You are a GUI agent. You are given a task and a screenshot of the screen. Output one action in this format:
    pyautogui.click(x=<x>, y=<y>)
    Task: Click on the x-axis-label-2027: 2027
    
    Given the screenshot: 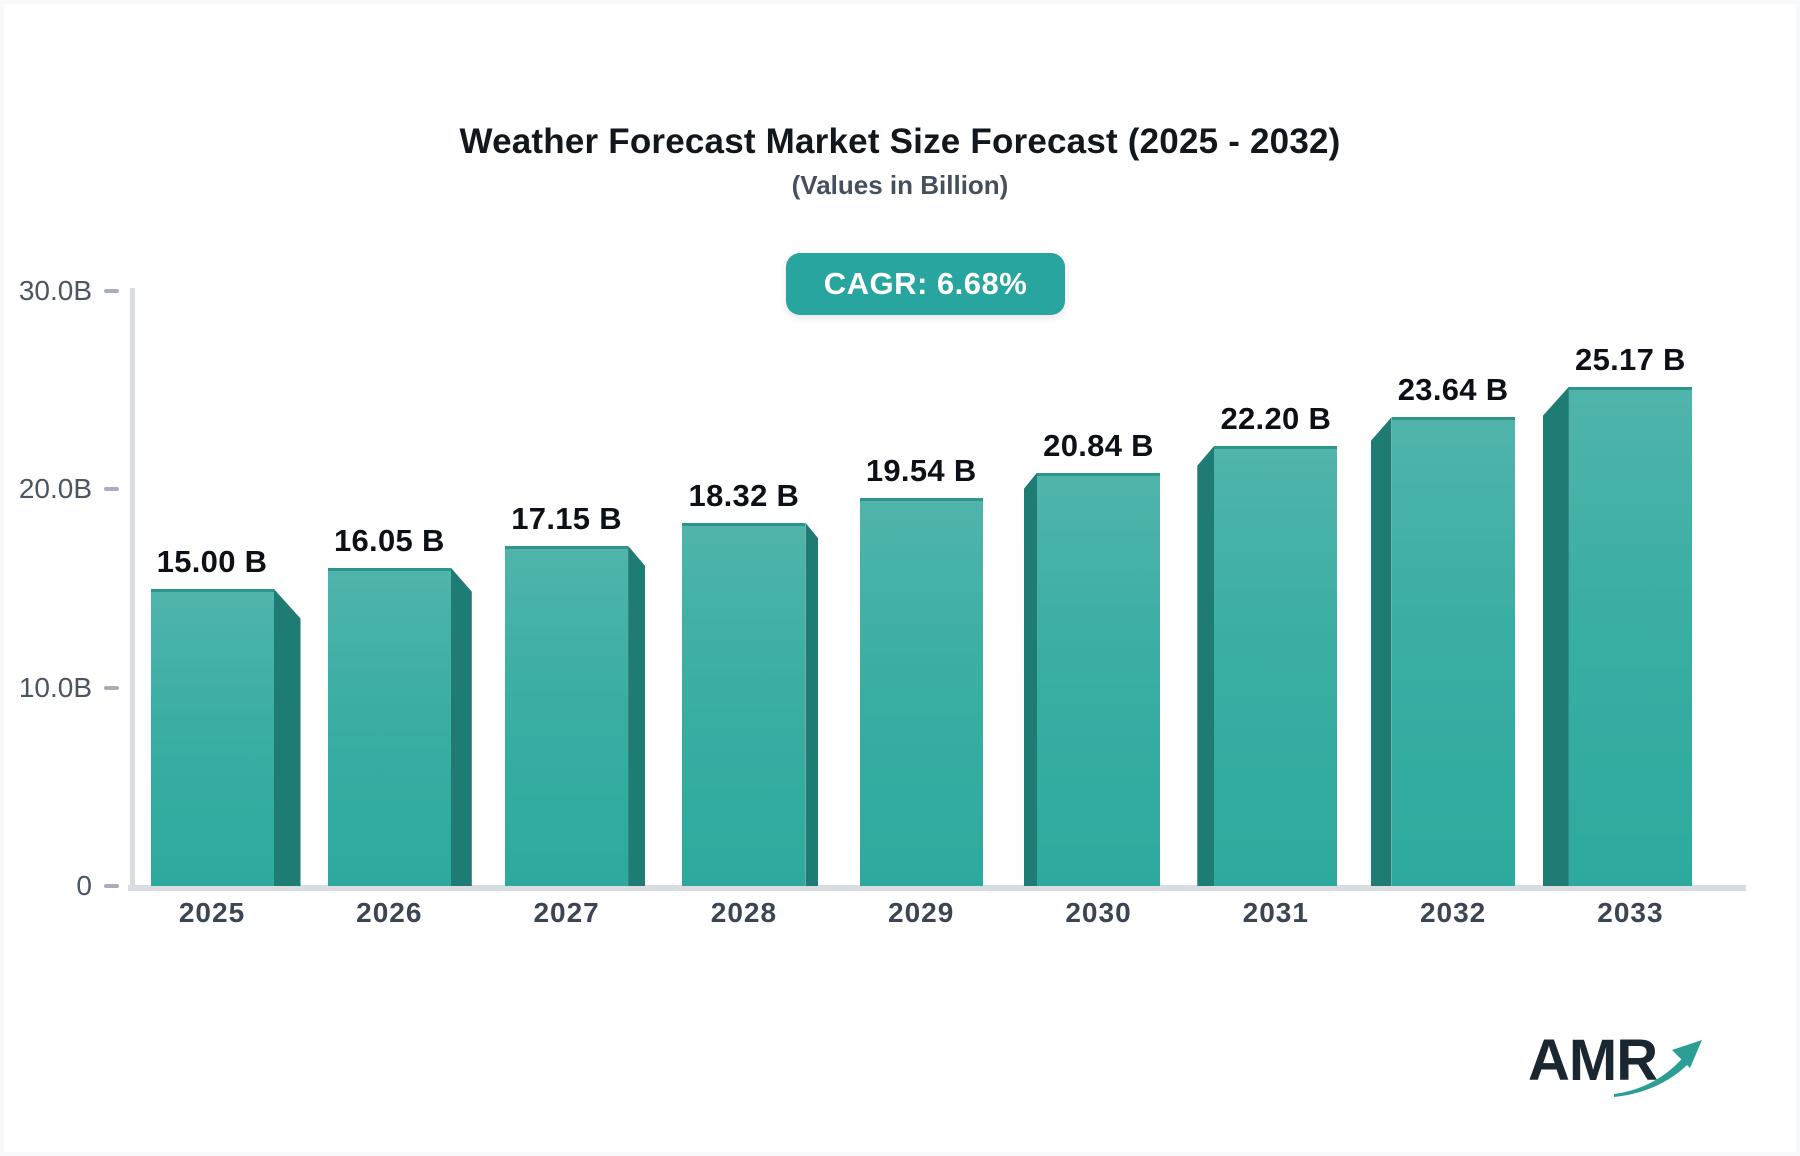 What is the action you would take?
    pyautogui.click(x=566, y=912)
    